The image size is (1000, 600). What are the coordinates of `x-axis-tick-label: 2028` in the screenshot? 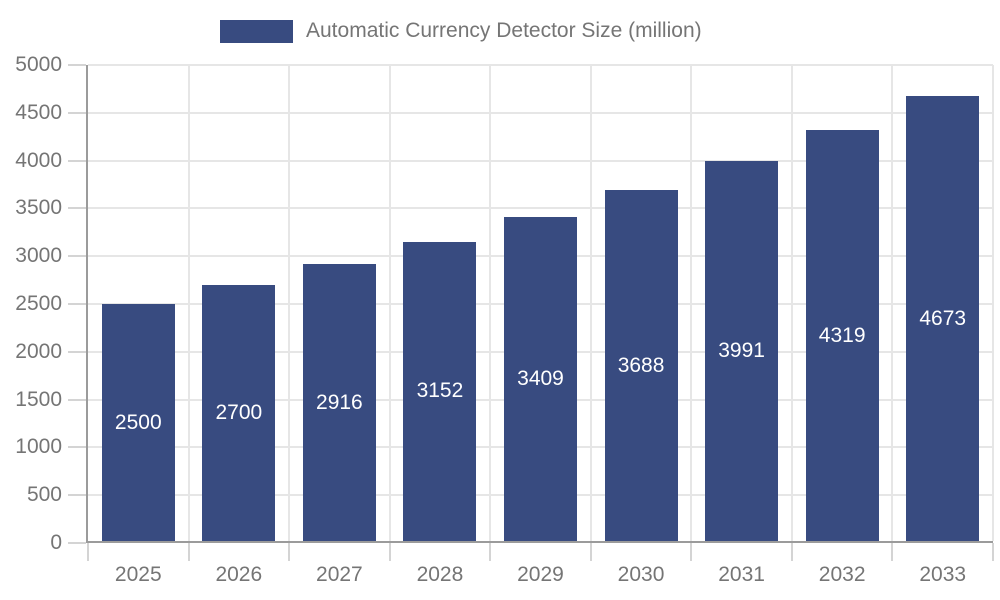 It's located at (440, 574).